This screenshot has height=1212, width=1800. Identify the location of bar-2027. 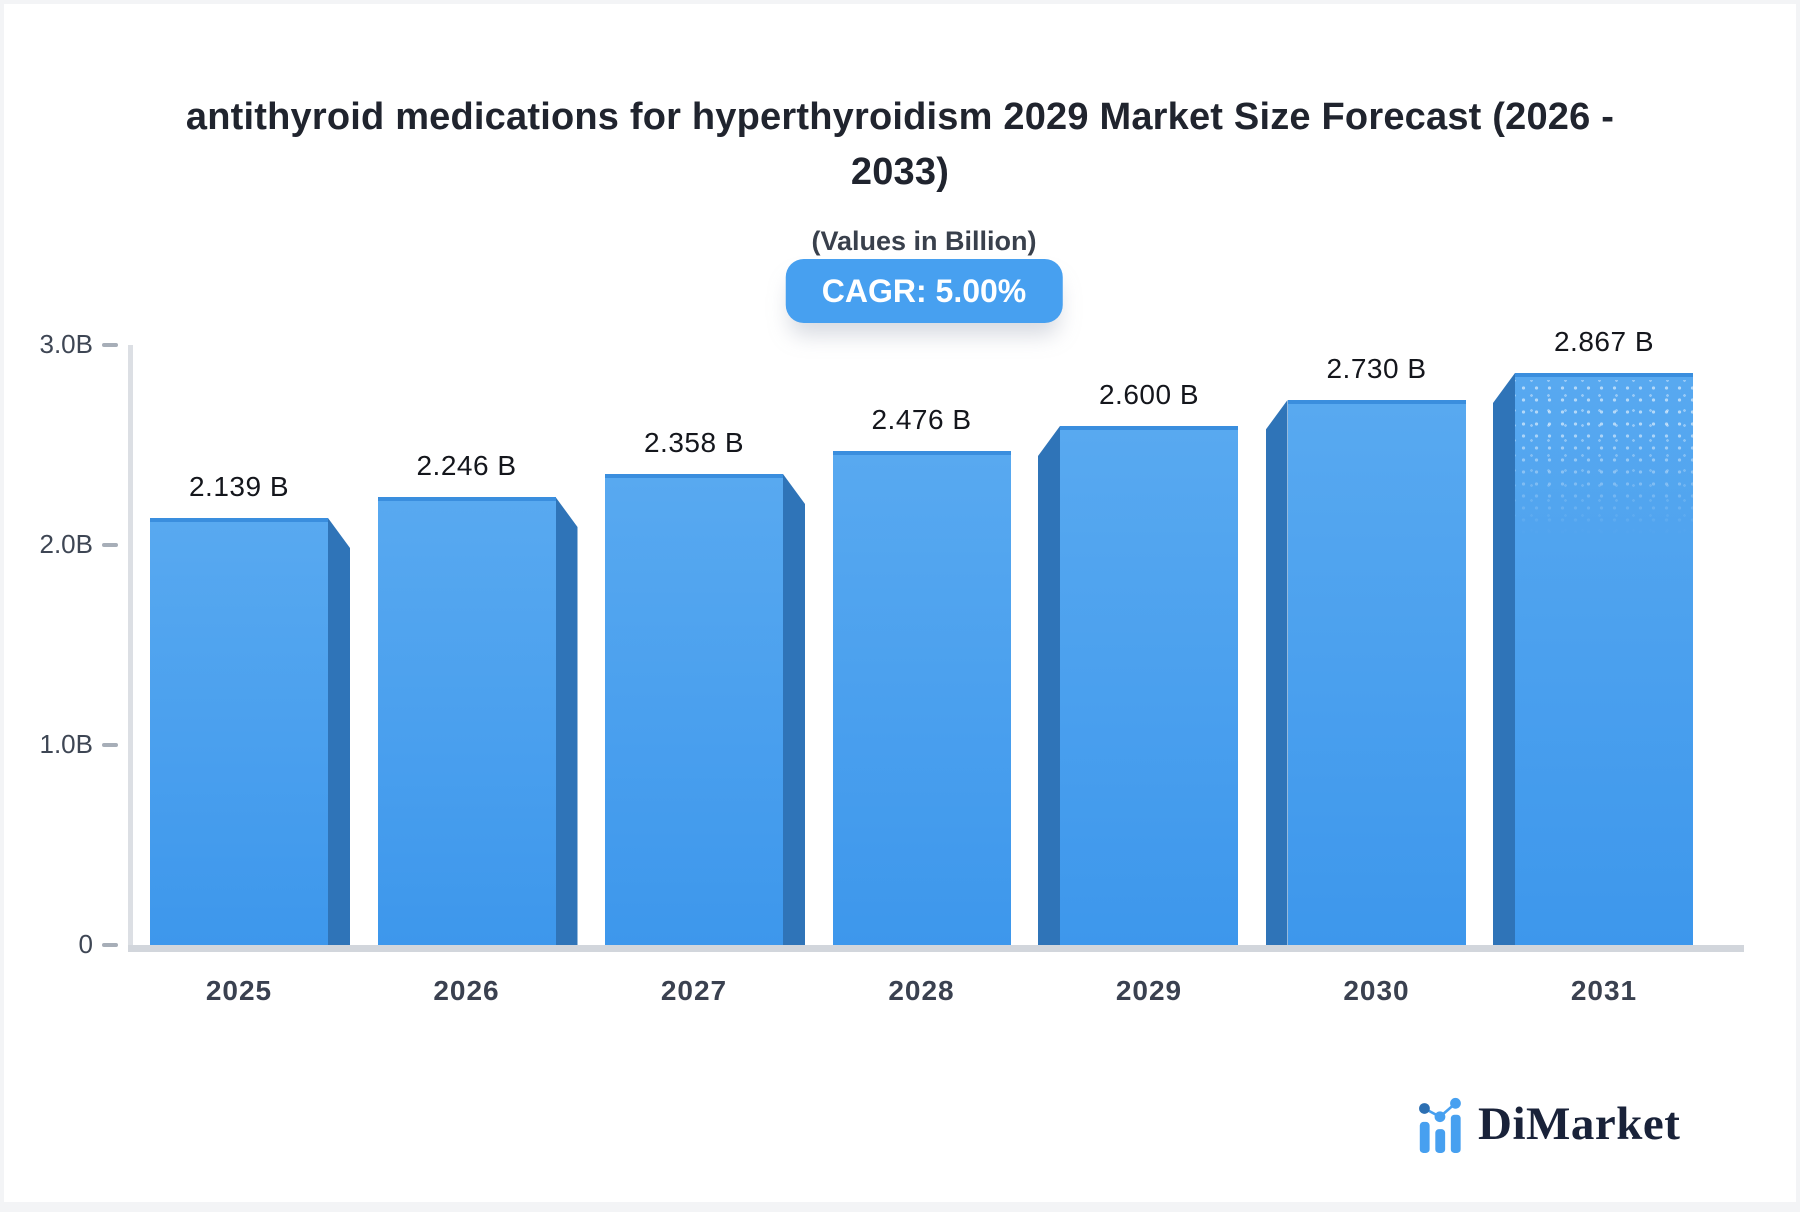
(694, 709).